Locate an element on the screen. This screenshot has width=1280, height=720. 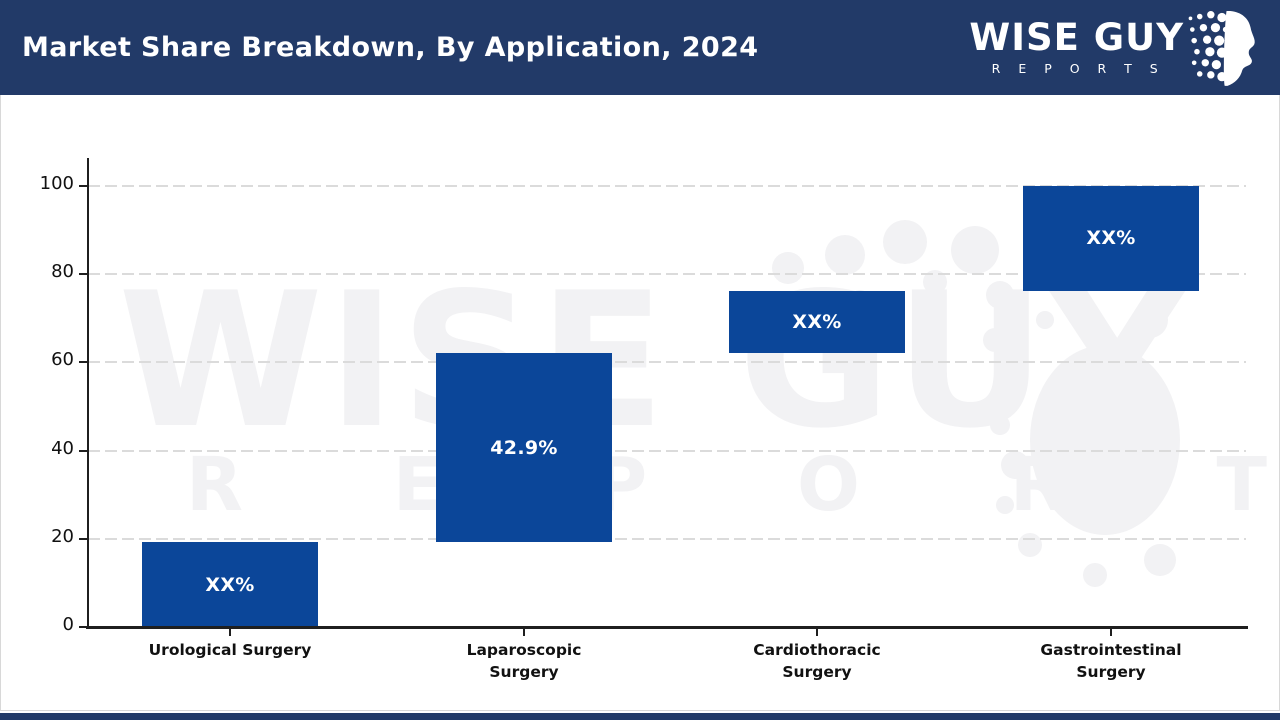
category-label: Laparoscopic Surgery is located at coordinates (524, 661).